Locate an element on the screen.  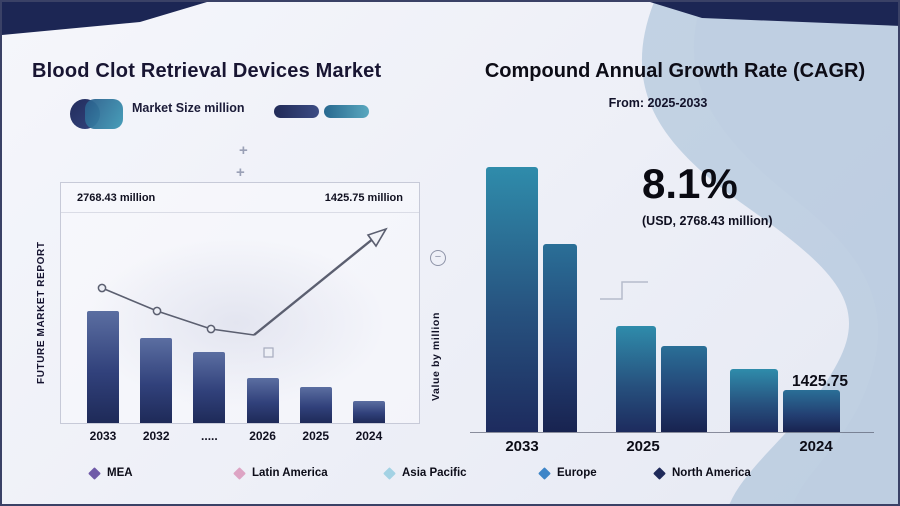
left-chart-bar-2025 is located at coordinates (315, 405).